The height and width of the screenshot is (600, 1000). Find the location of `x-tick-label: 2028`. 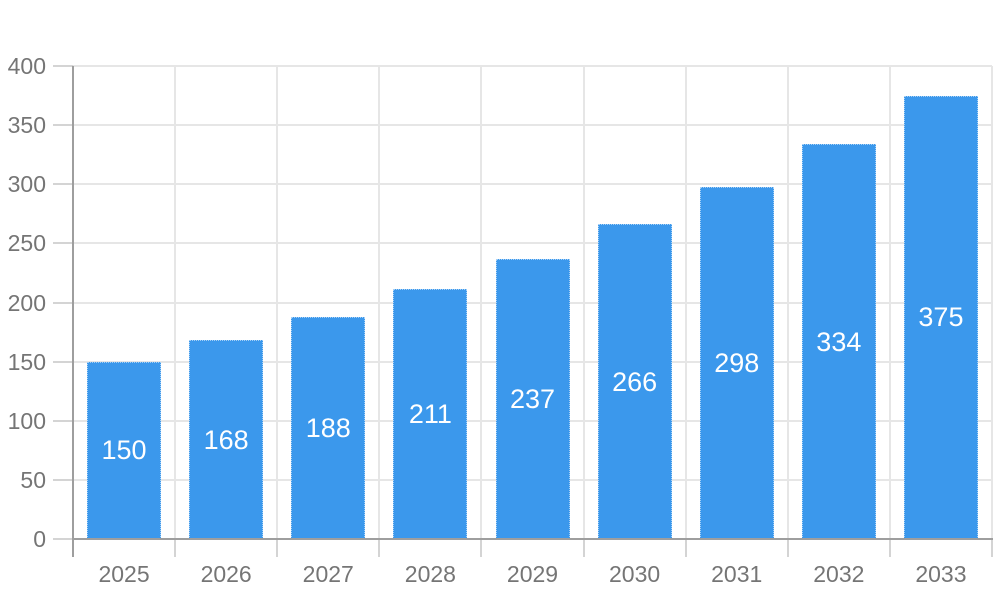

x-tick-label: 2028 is located at coordinates (430, 574).